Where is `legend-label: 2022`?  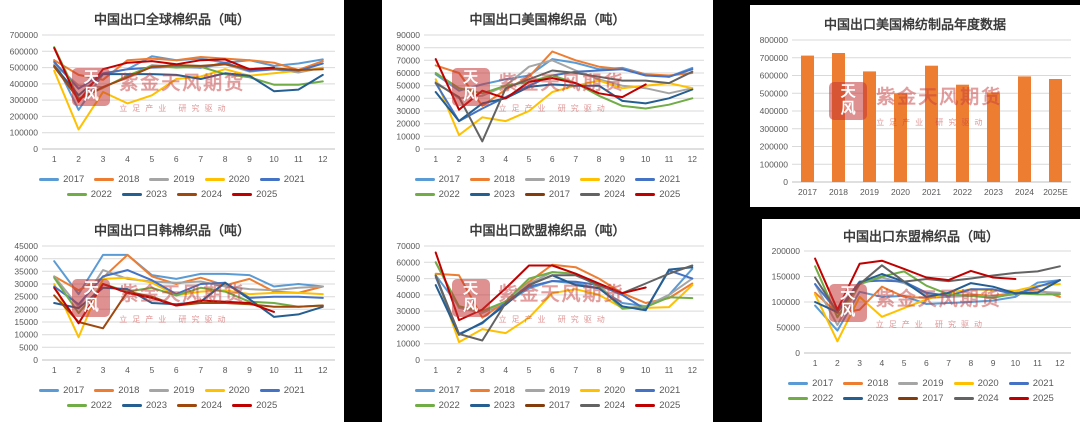 legend-label: 2022 is located at coordinates (101, 405).